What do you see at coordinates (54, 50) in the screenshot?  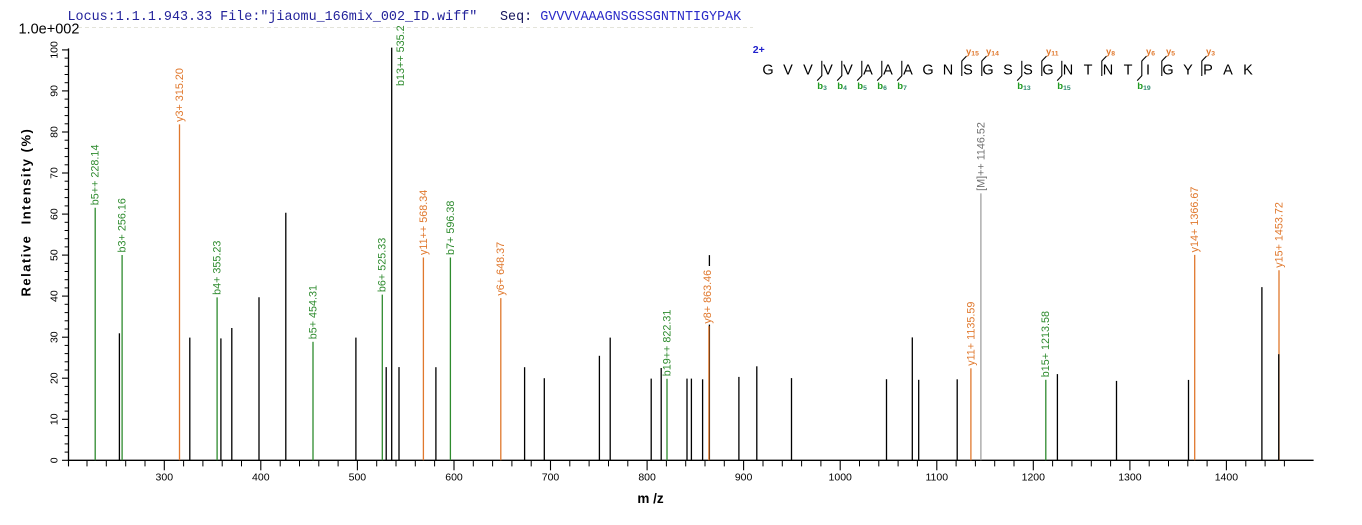 I see `svg-text: 100` at bounding box center [54, 50].